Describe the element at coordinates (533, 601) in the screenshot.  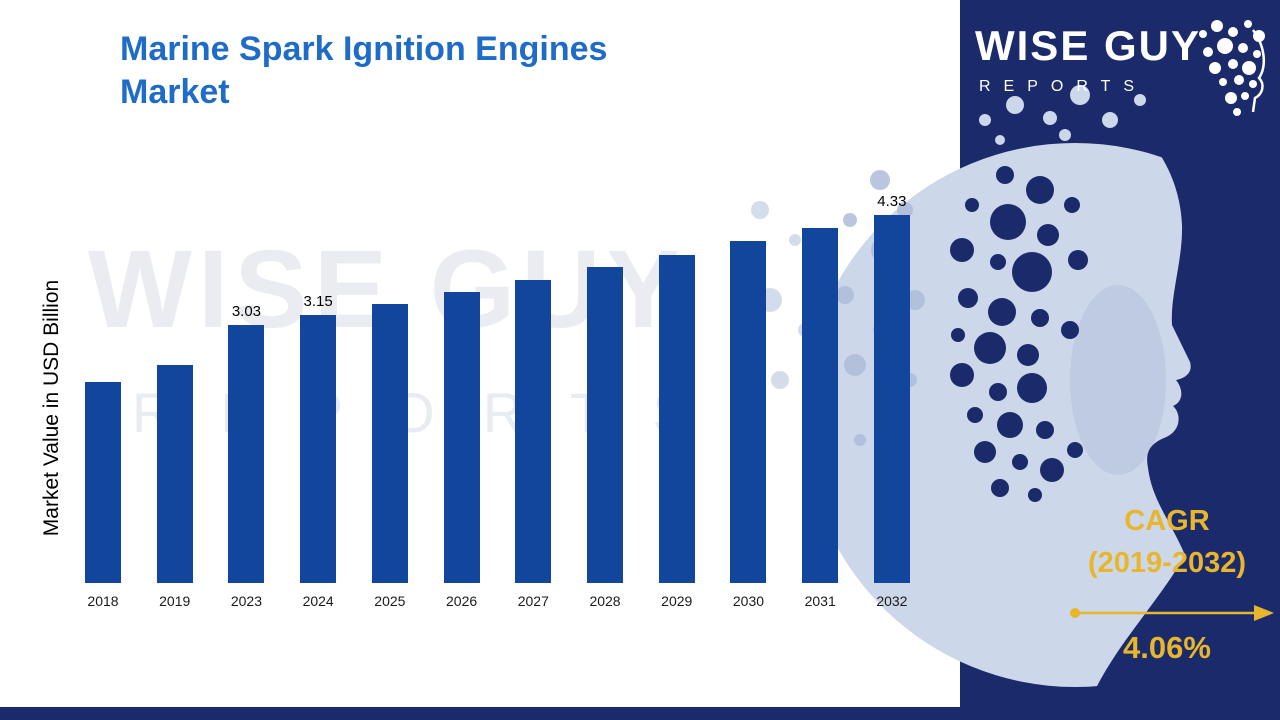
I see `x-axis-label: 2027` at that location.